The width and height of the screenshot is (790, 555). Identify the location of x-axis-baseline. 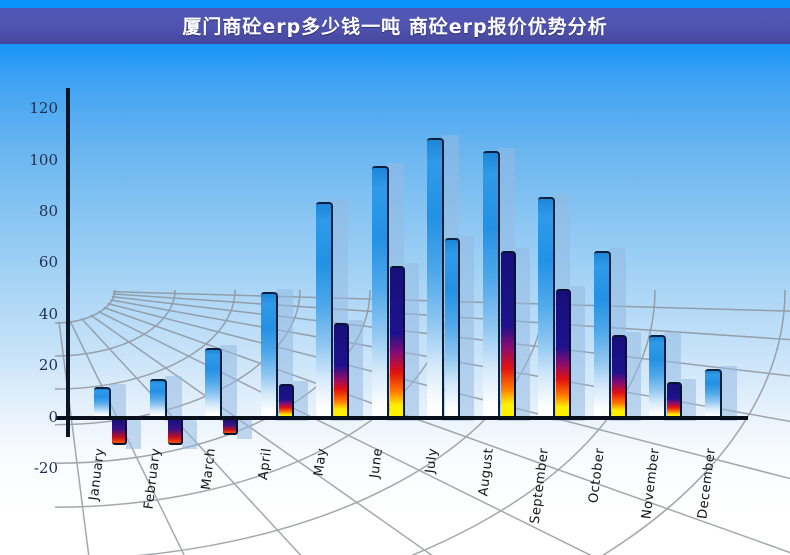
(402, 418).